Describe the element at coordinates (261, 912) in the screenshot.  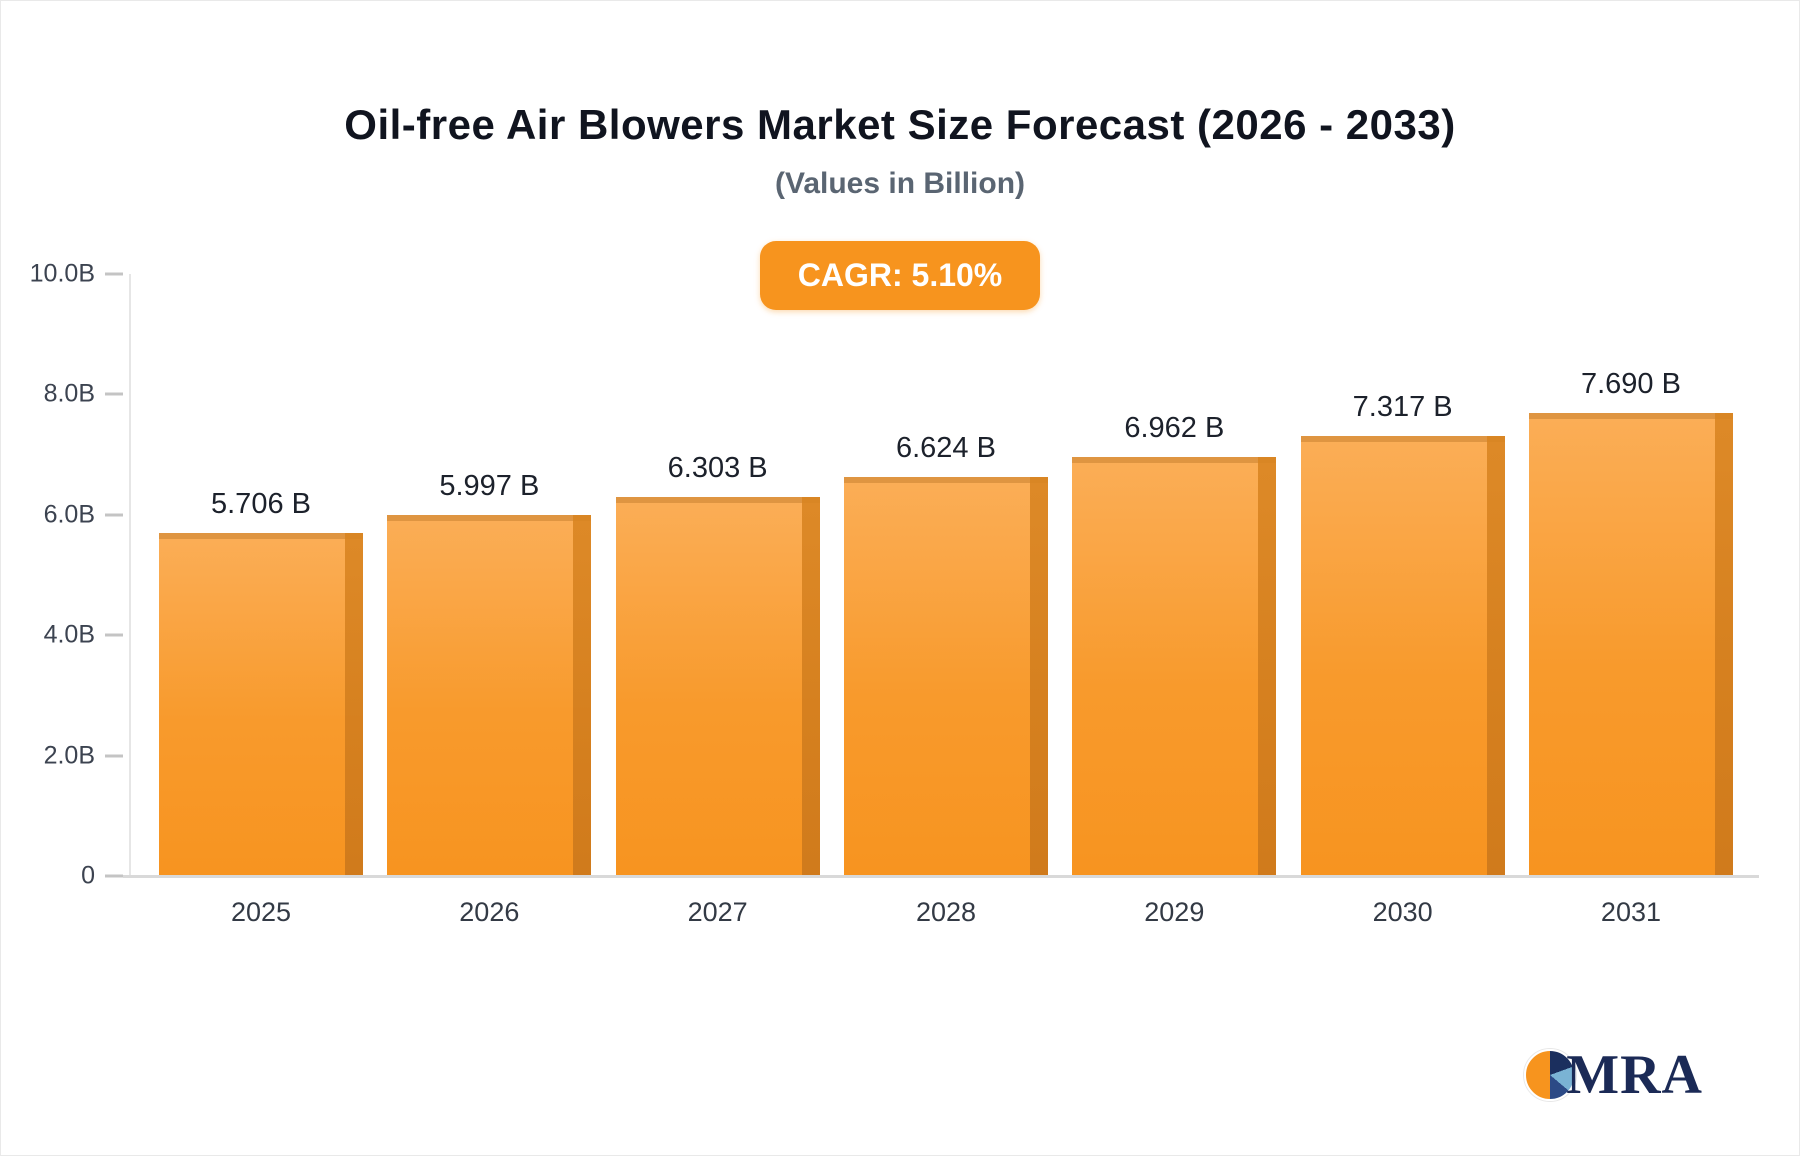
I see `x-axis-label: 2025` at that location.